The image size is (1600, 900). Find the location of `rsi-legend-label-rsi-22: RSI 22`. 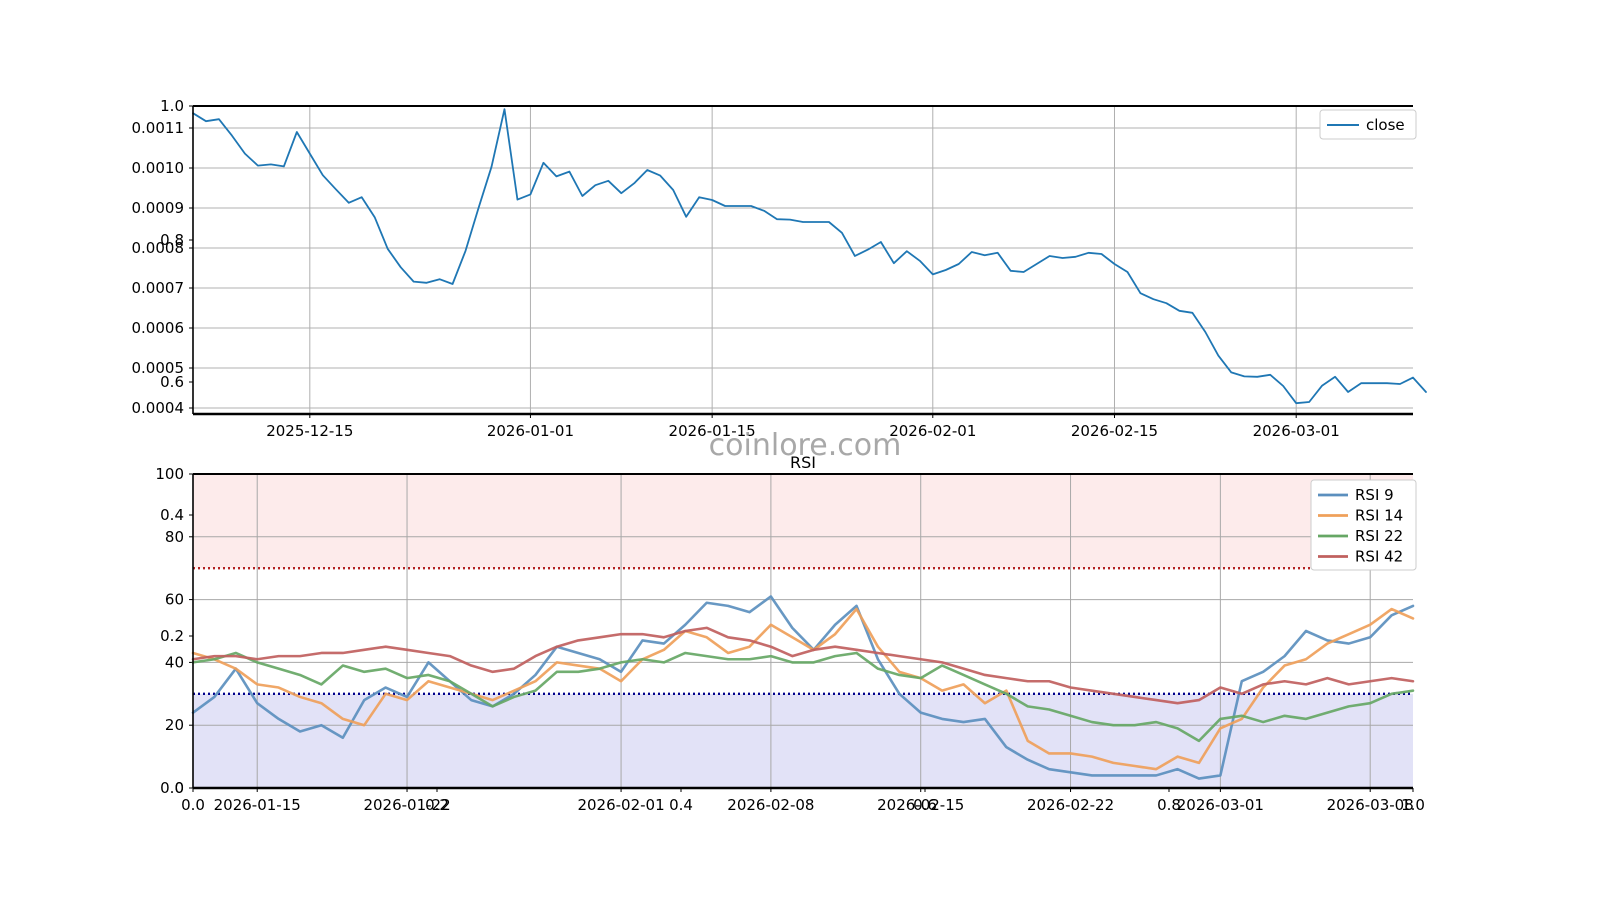

rsi-legend-label-rsi-22: RSI 22 is located at coordinates (1379, 536).